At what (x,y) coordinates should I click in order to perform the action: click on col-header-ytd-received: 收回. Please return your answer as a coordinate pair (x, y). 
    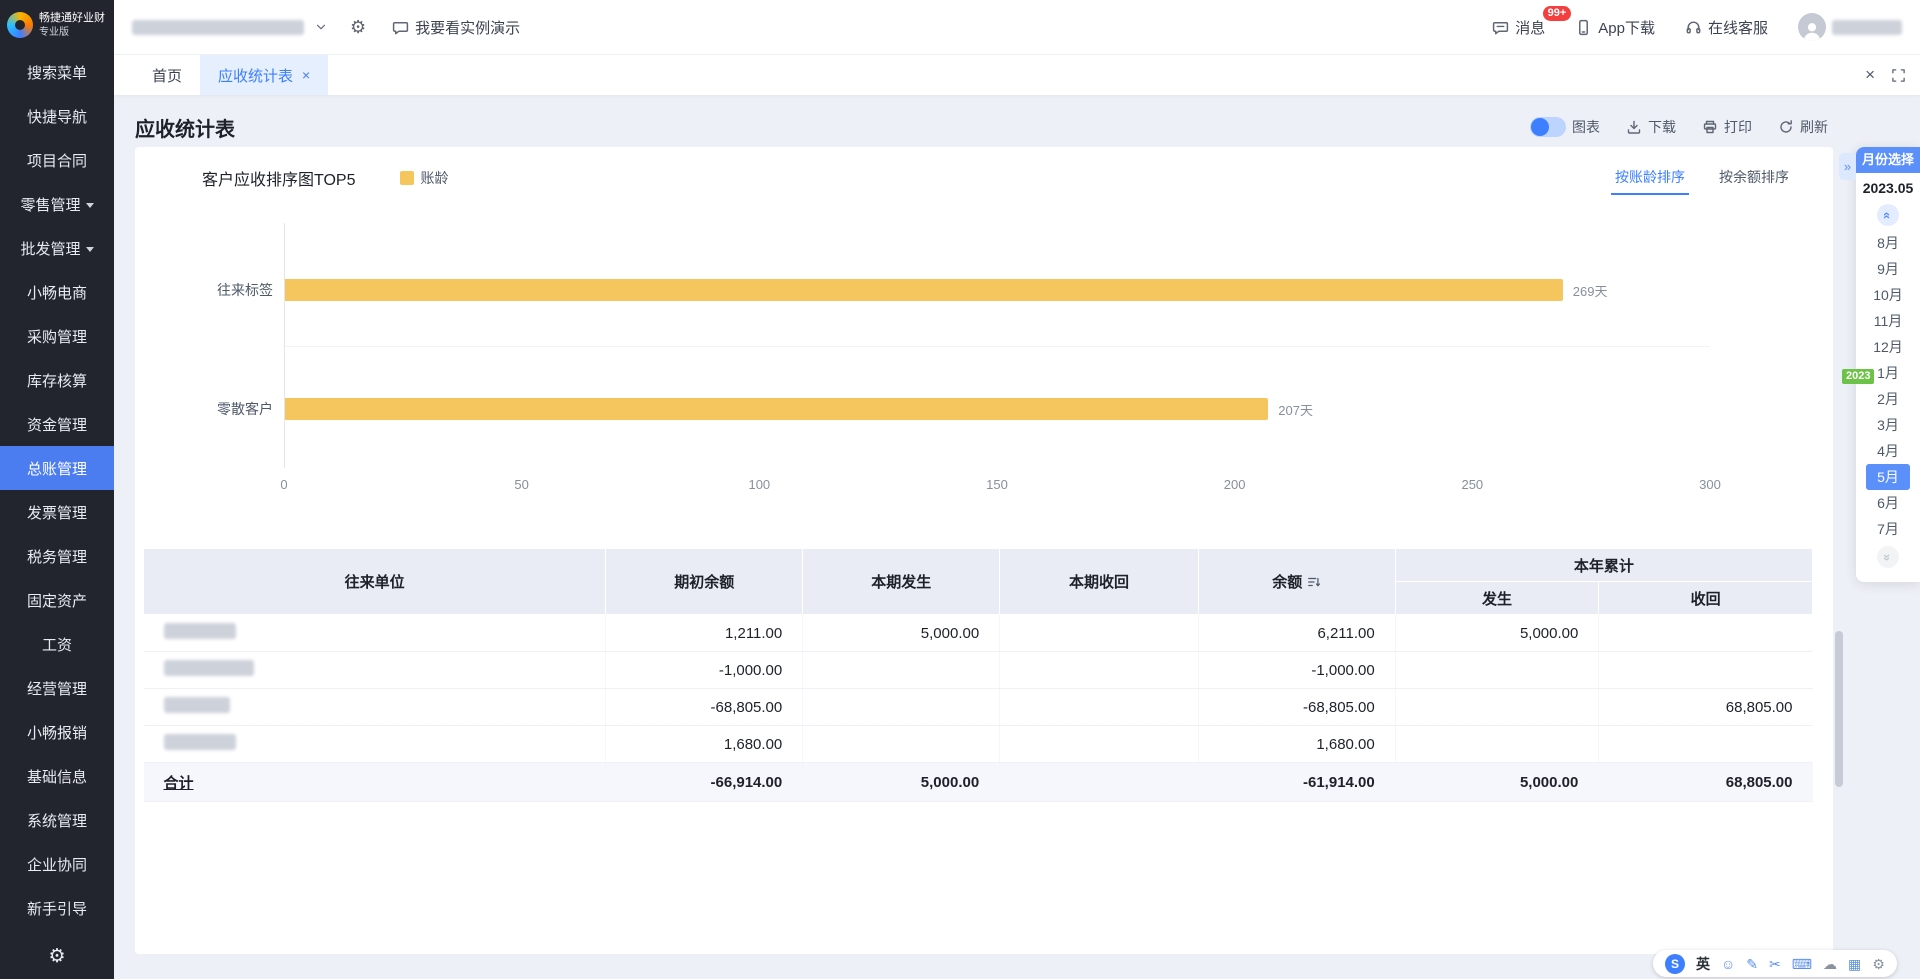
    Looking at the image, I should click on (1705, 598).